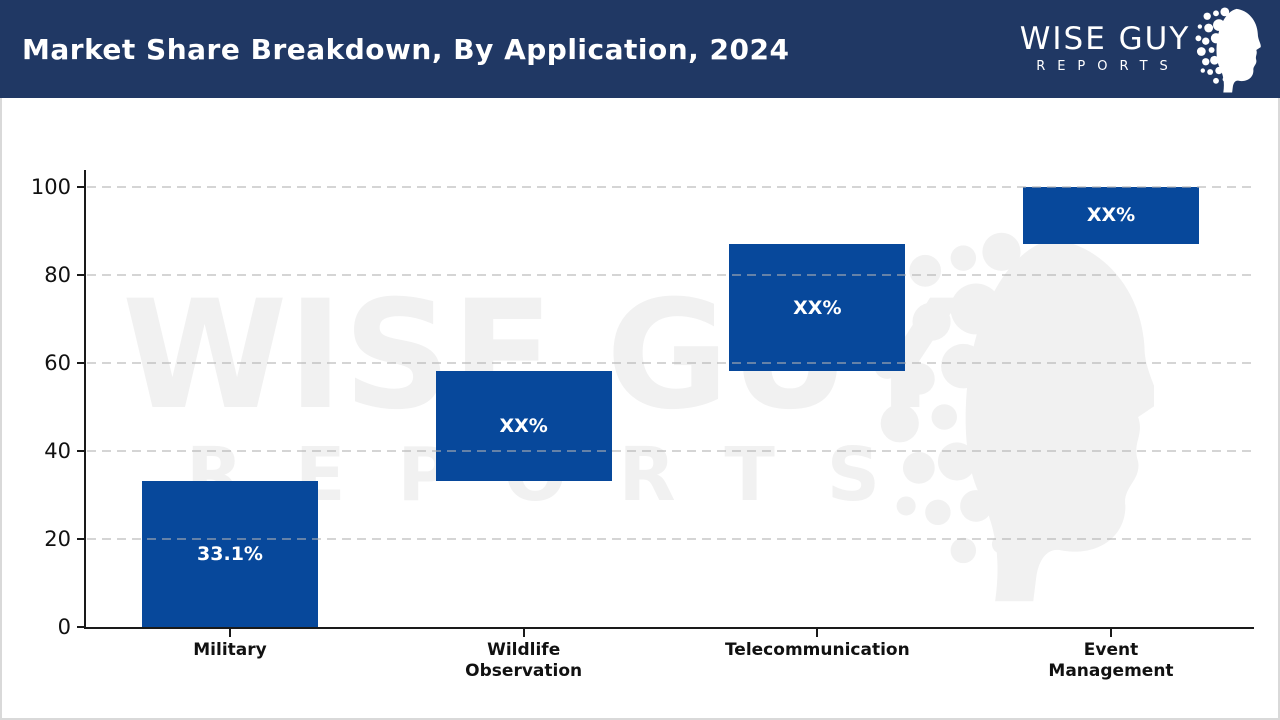 The height and width of the screenshot is (720, 1280). Describe the element at coordinates (817, 632) in the screenshot. I see `x-tick-telecommunication` at that location.